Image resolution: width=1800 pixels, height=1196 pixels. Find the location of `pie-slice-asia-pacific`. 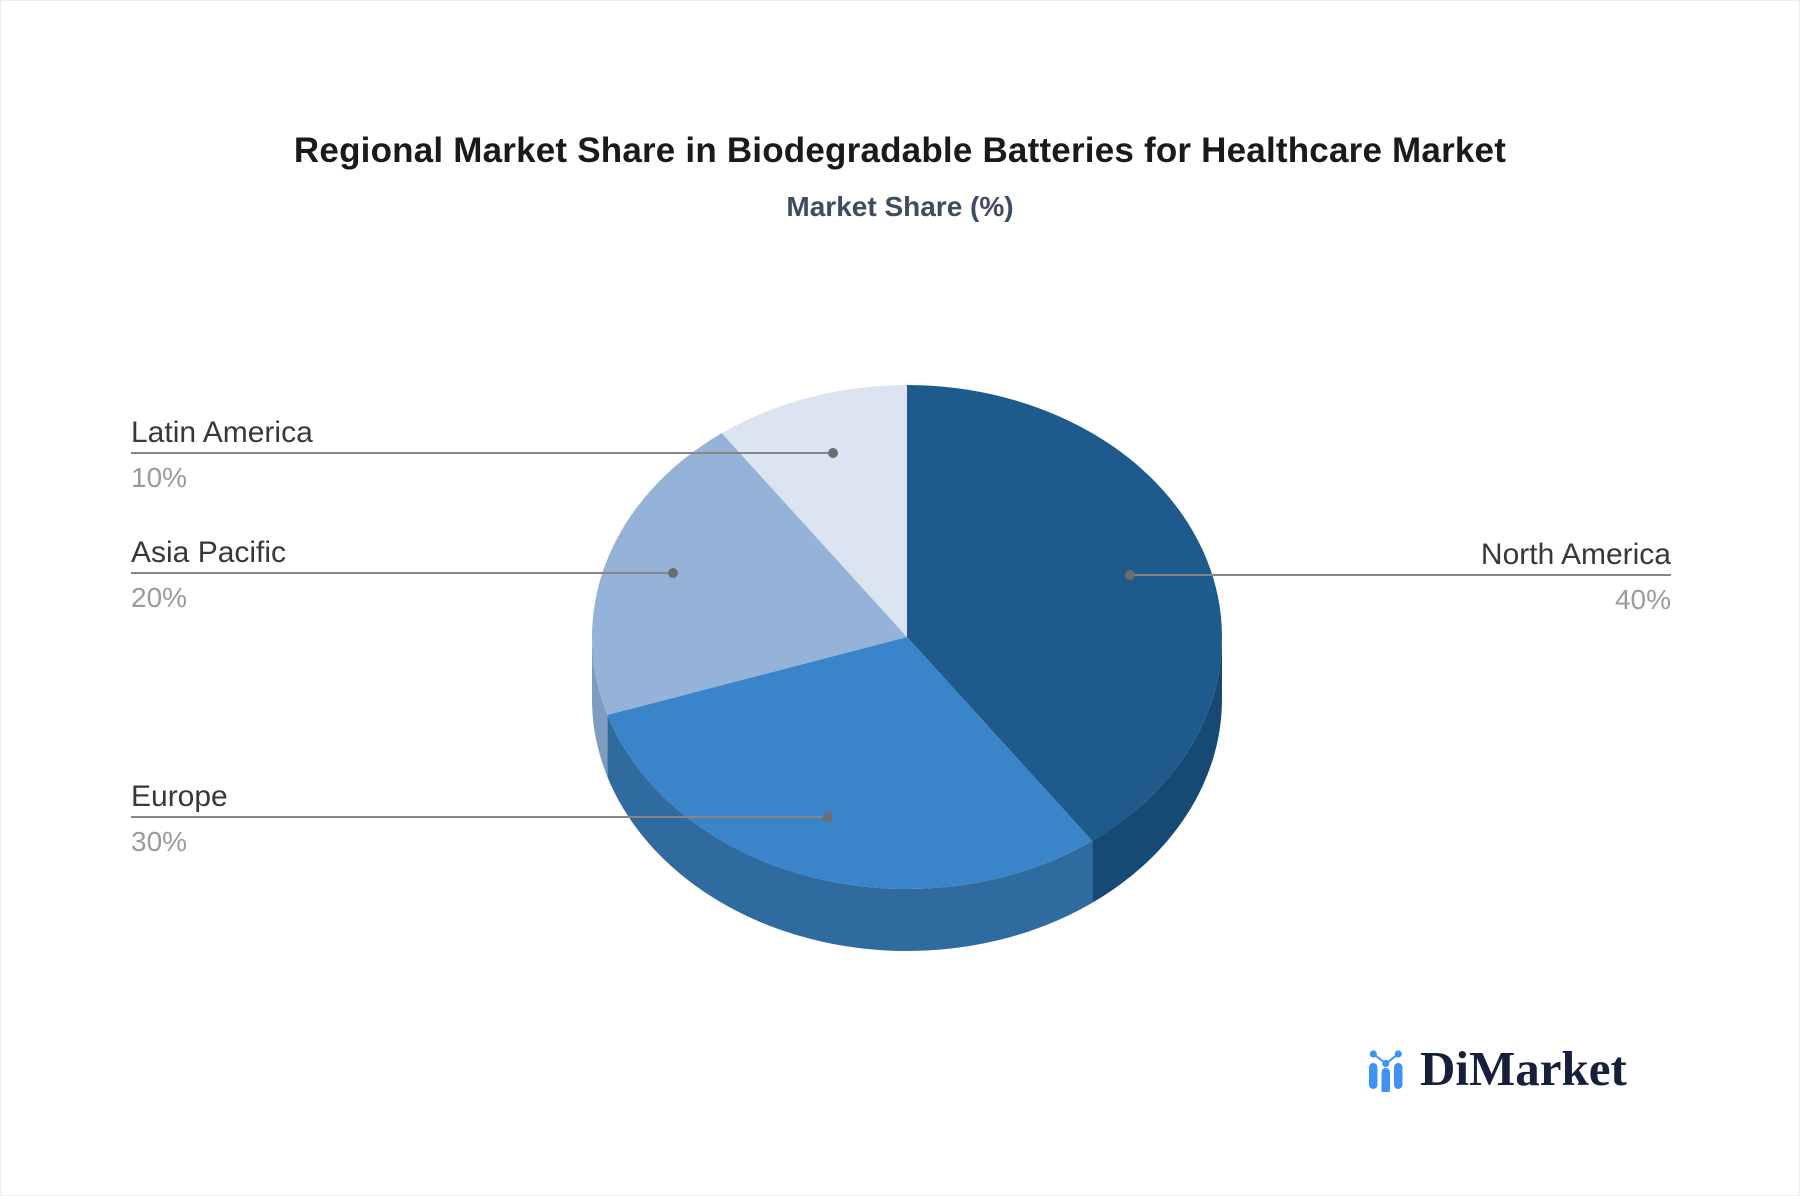

pie-slice-asia-pacific is located at coordinates (749, 574).